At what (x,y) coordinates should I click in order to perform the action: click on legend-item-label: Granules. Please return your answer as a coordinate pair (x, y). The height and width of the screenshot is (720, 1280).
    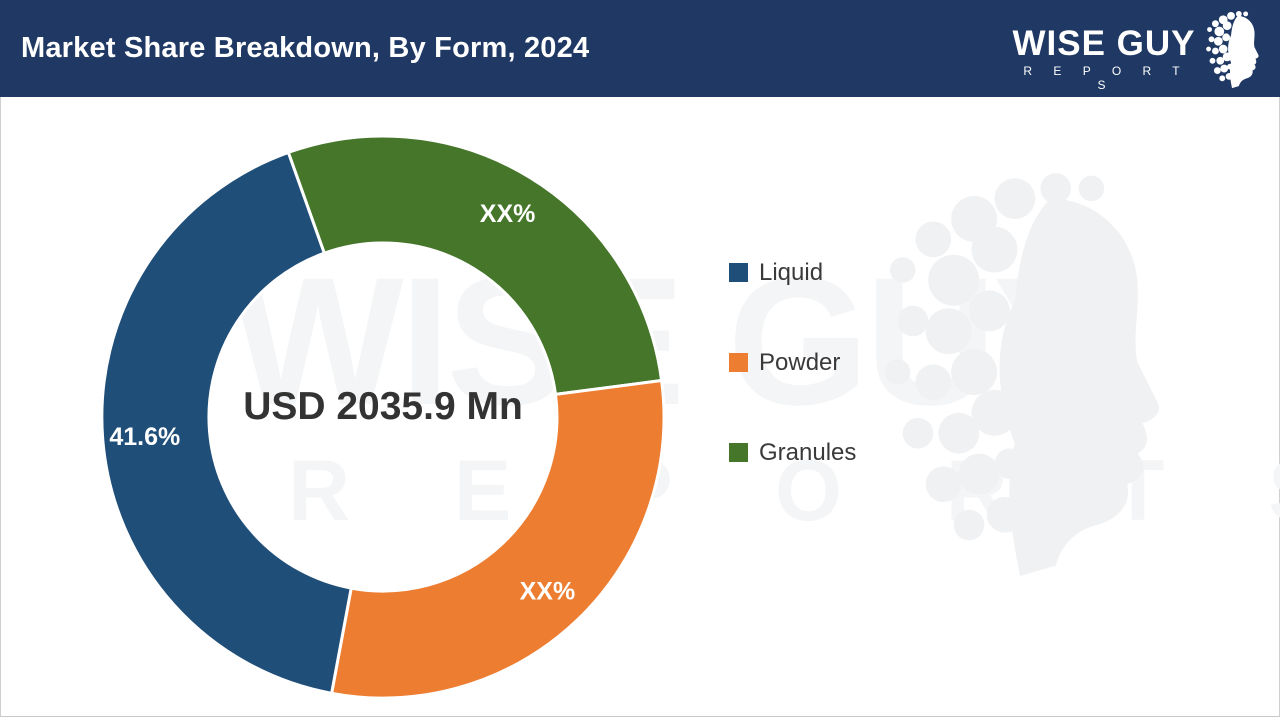
    Looking at the image, I should click on (808, 452).